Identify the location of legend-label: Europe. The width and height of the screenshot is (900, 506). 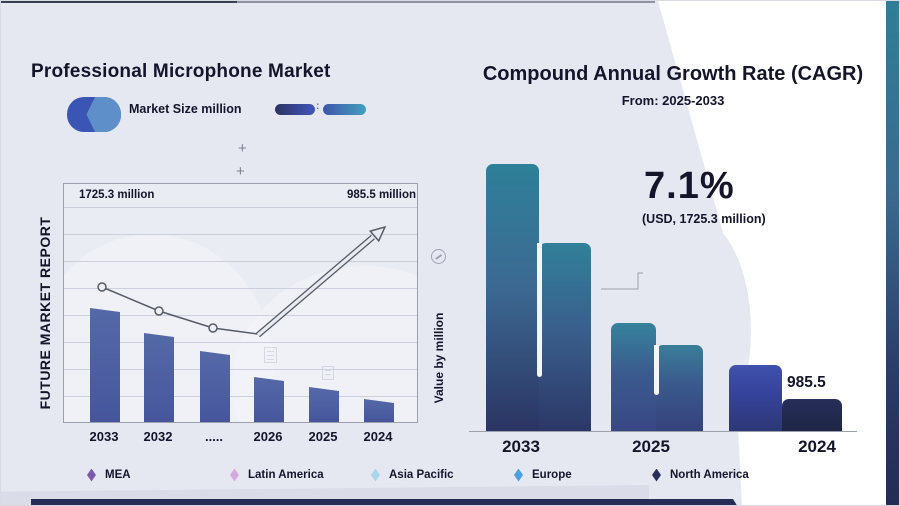
(552, 475).